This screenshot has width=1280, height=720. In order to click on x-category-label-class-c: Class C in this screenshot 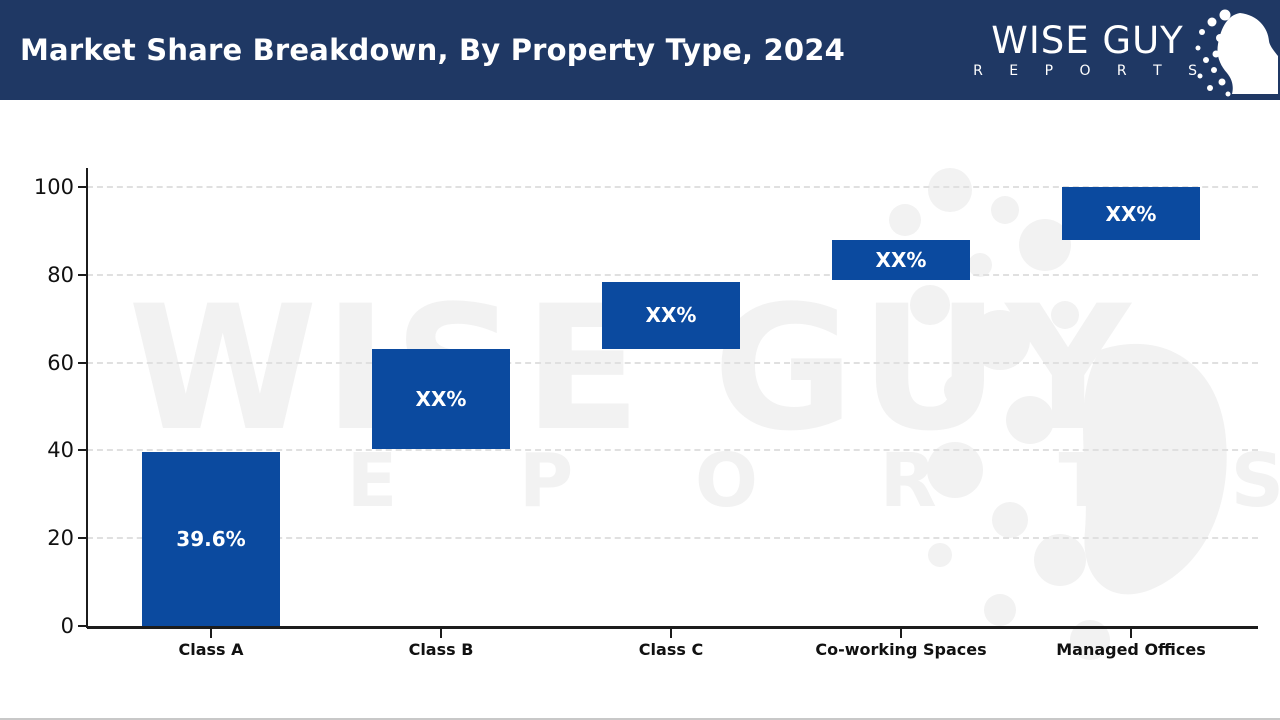, I will do `click(671, 649)`.